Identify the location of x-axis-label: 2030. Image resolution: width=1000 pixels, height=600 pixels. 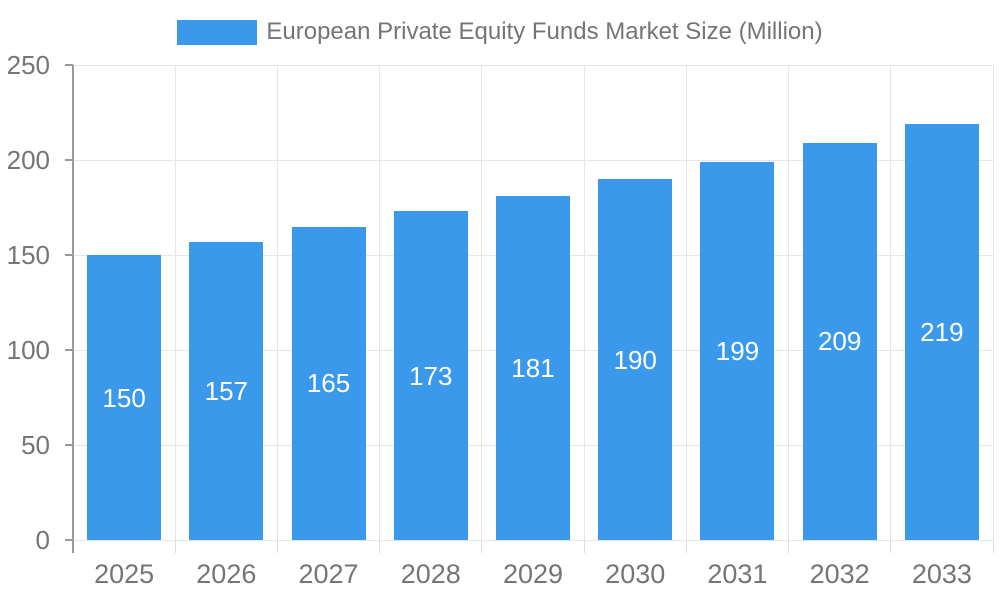
(635, 574).